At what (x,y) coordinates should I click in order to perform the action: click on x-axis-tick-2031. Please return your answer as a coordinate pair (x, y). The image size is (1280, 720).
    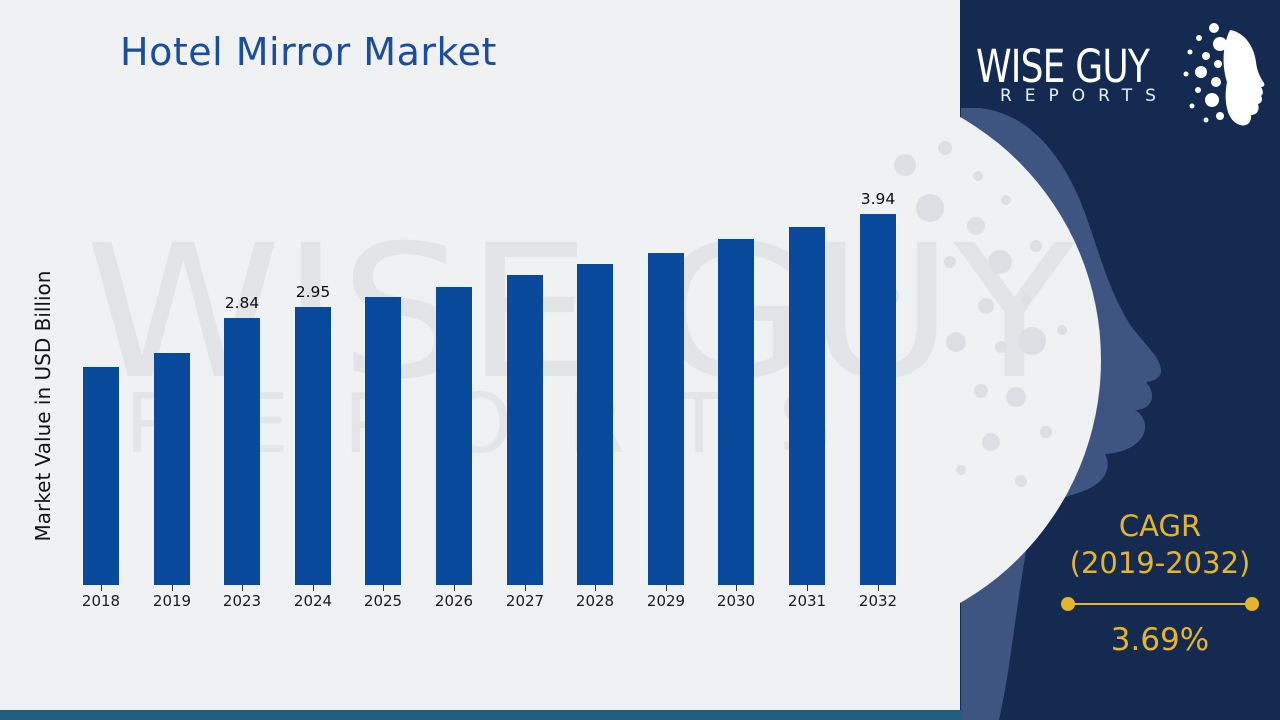
    Looking at the image, I should click on (807, 588).